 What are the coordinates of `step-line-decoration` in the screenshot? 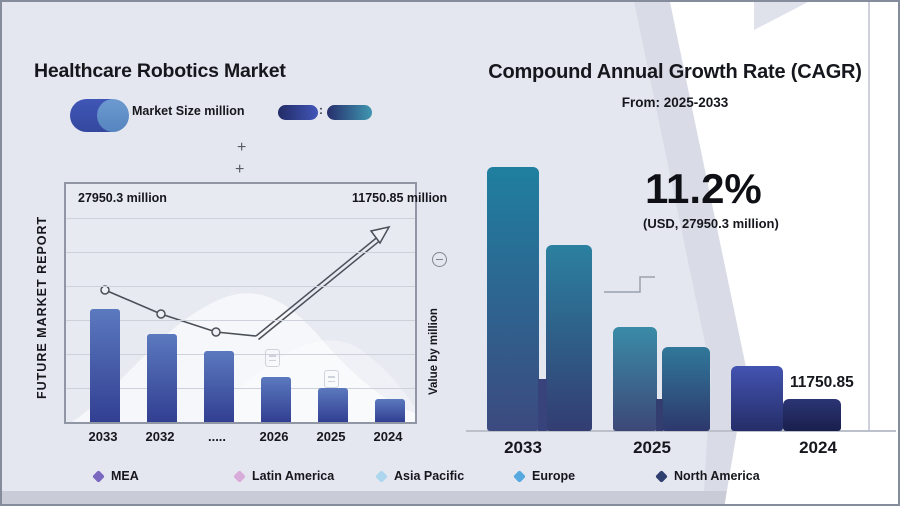 It's located at (629, 284).